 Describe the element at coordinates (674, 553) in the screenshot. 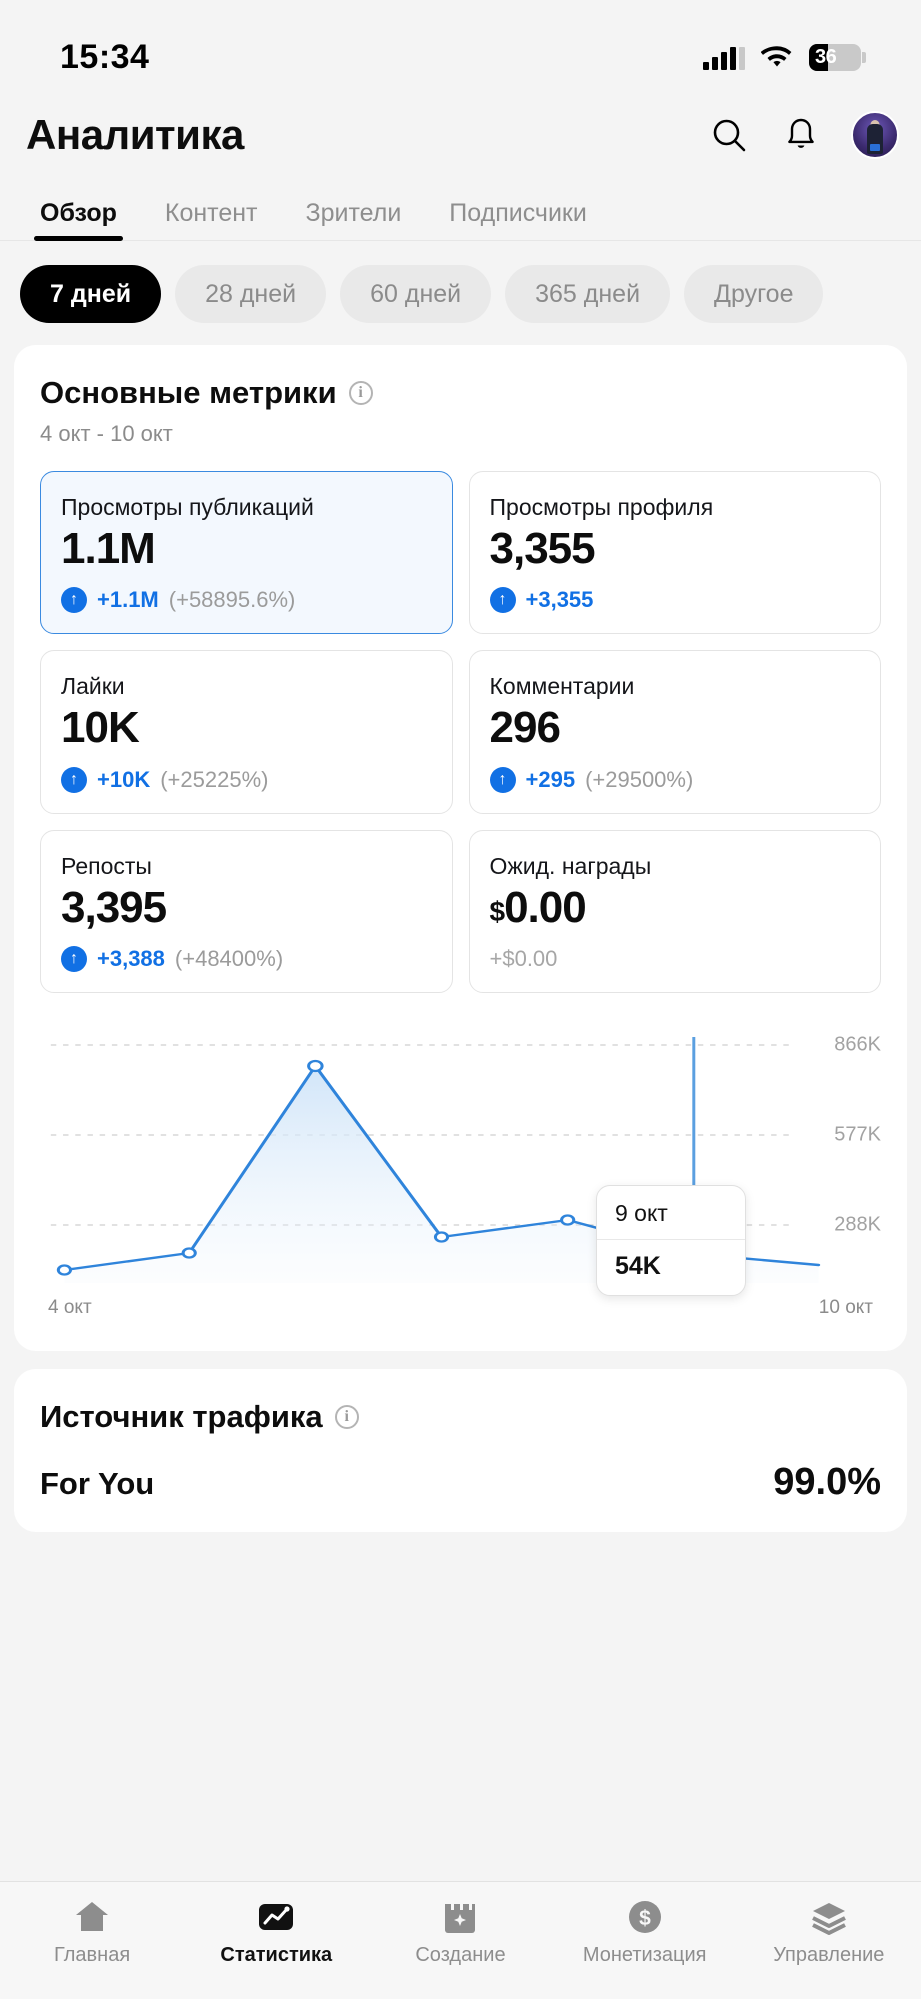

I see `metric-card-profile-views: Просмотры профиля 3,355 ↑ +3,355` at that location.